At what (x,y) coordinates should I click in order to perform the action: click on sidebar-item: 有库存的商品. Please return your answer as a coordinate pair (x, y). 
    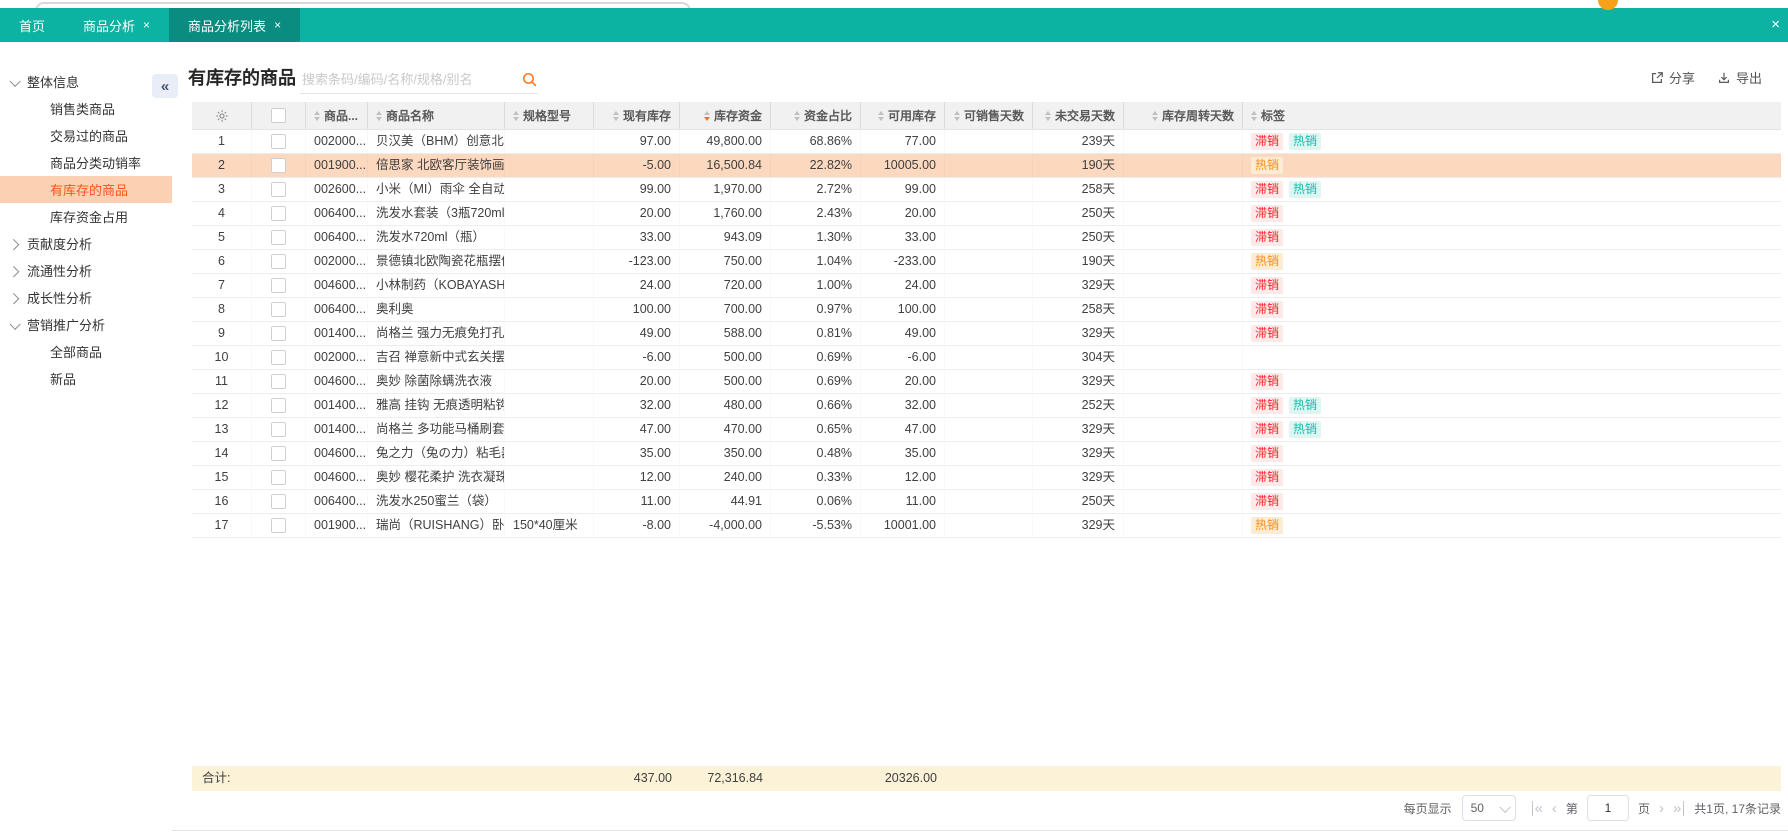
    Looking at the image, I should click on (86, 189).